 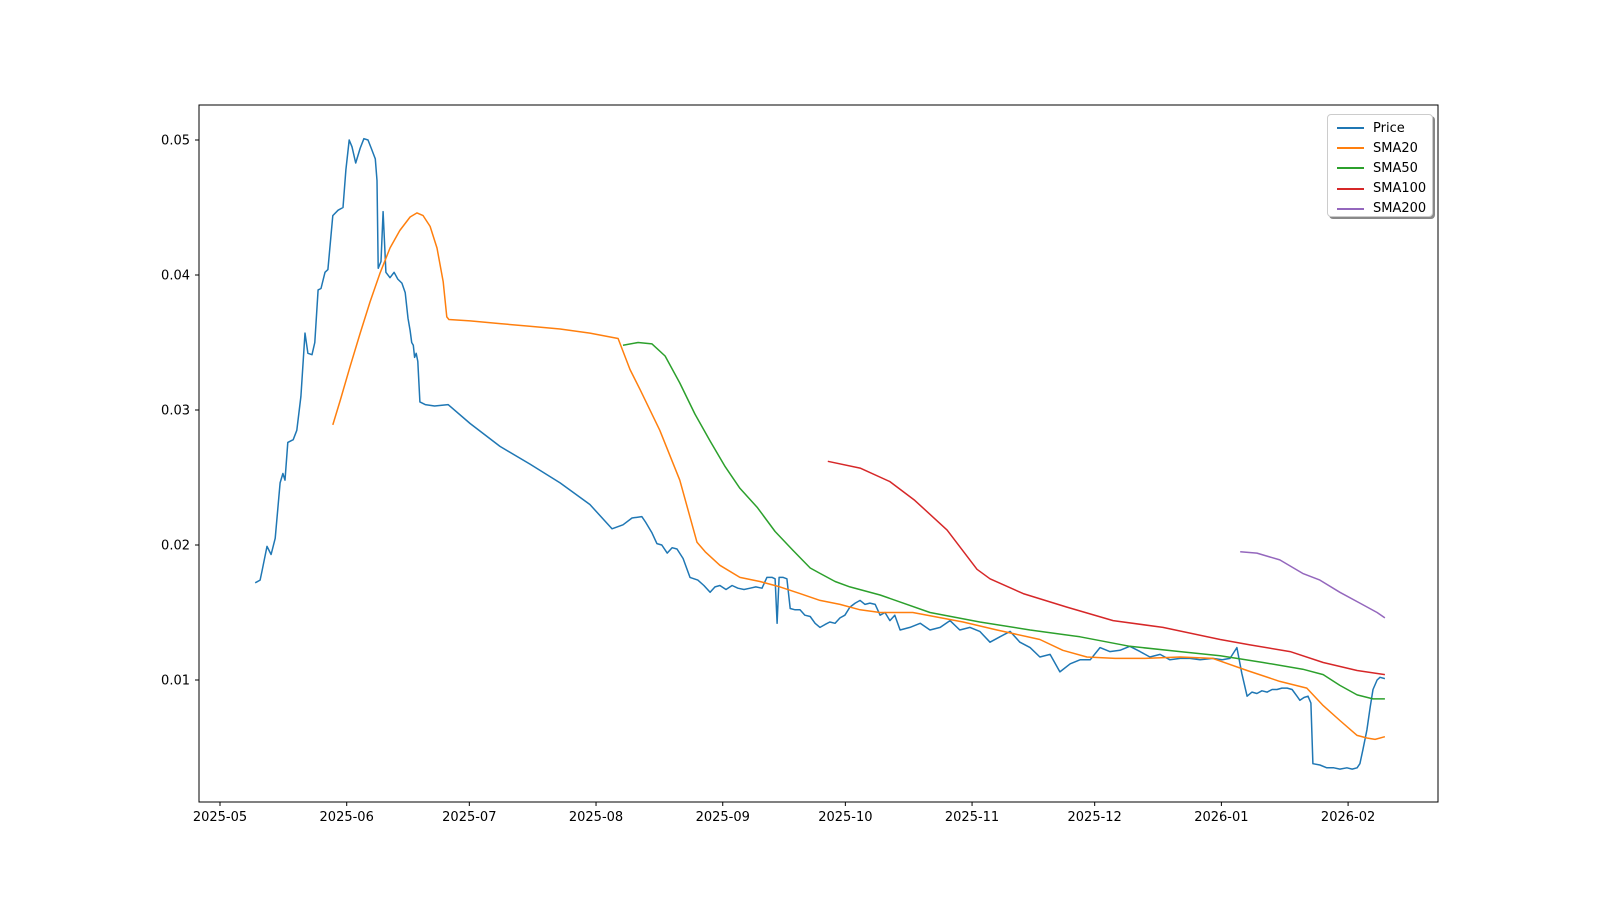 What do you see at coordinates (723, 817) in the screenshot?
I see `x-tick-label-2025-09: 2025-09` at bounding box center [723, 817].